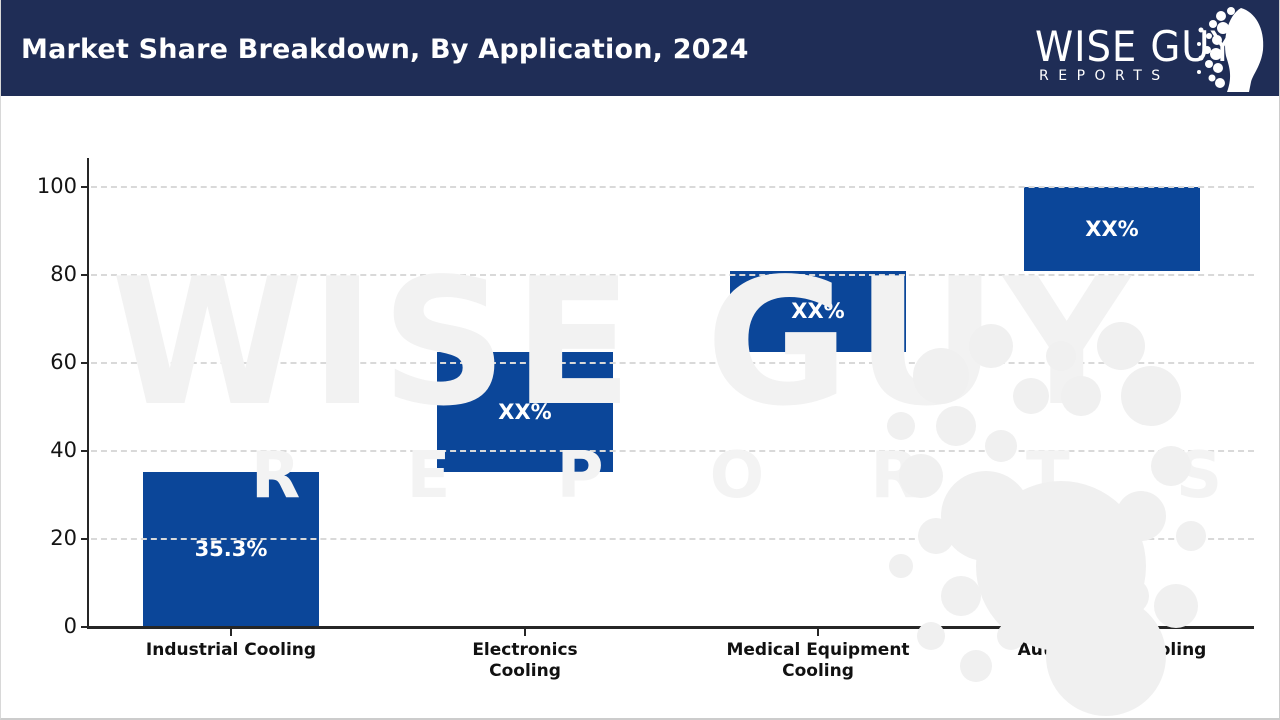 The height and width of the screenshot is (720, 1280). I want to click on x-category-label-2: Electronics Cooling, so click(525, 661).